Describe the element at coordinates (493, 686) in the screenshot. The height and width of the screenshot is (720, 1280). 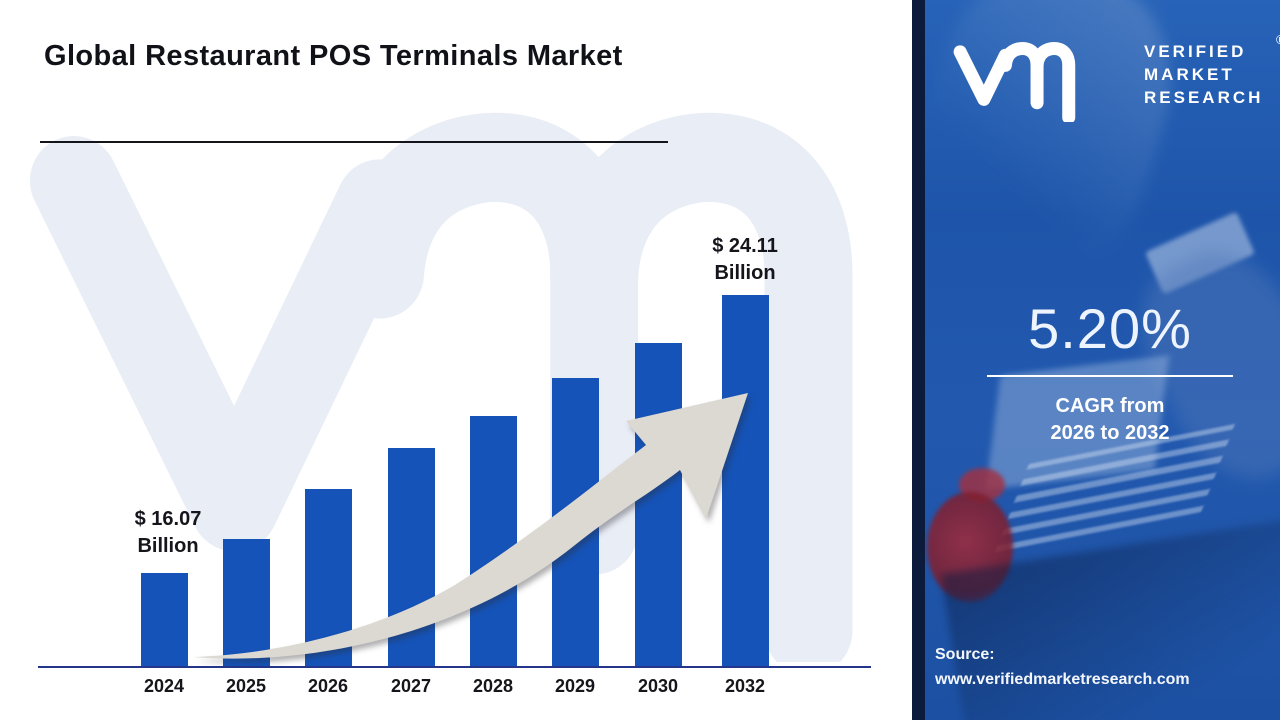
I see `x-tick-label-2028: 2028` at that location.